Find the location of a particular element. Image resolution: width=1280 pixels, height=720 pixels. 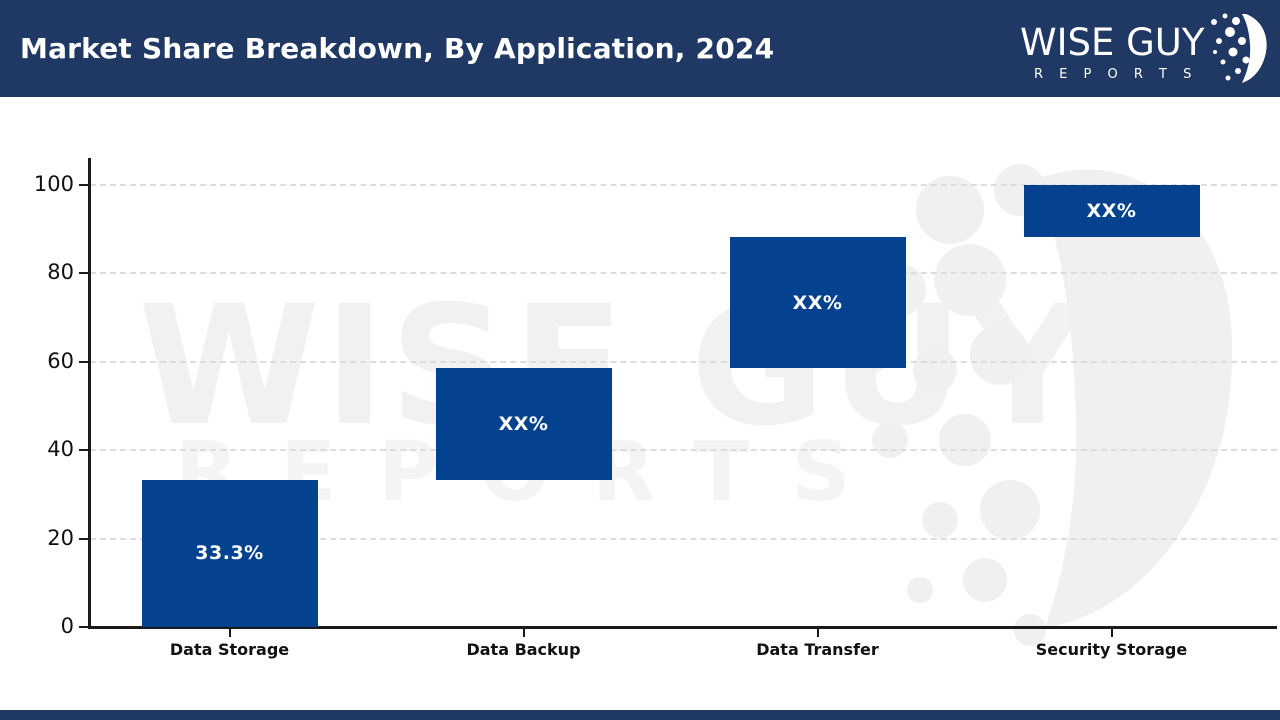

x-axis-line is located at coordinates (682, 627).